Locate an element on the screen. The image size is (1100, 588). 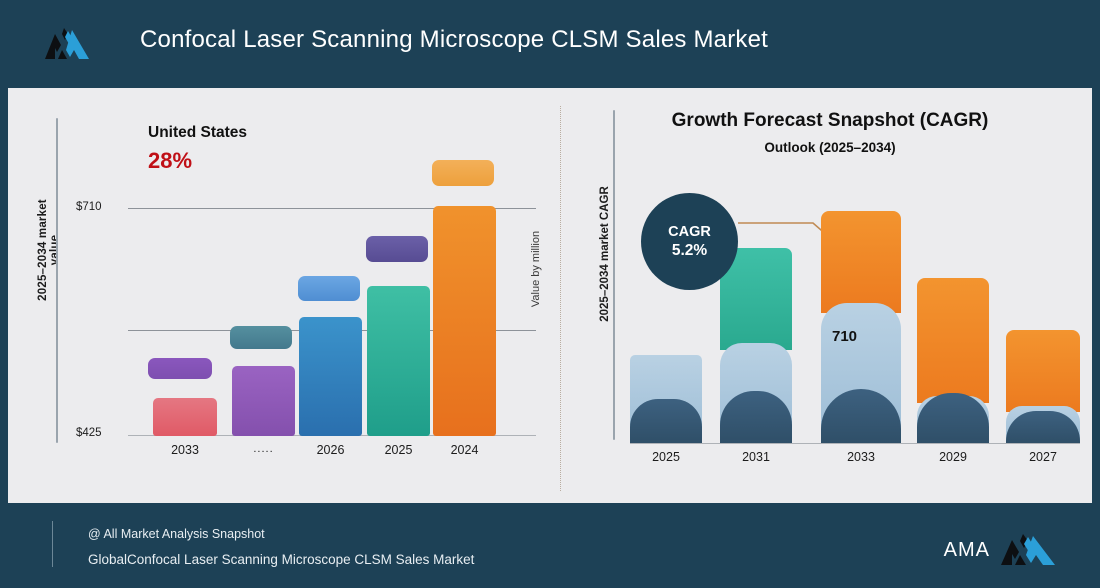
right-chart-bar-2031 is located at coordinates (756, 345).